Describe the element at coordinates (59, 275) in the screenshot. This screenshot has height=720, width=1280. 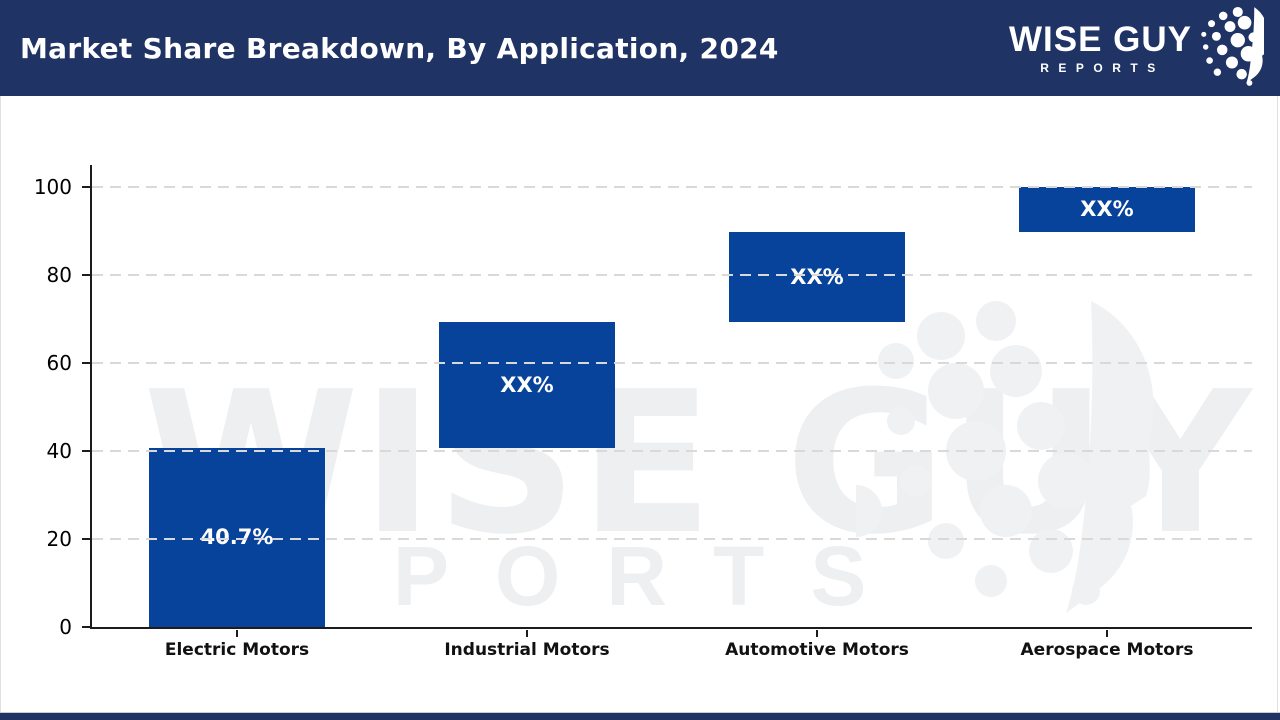
I see `y-axis-tick-label: 80` at that location.